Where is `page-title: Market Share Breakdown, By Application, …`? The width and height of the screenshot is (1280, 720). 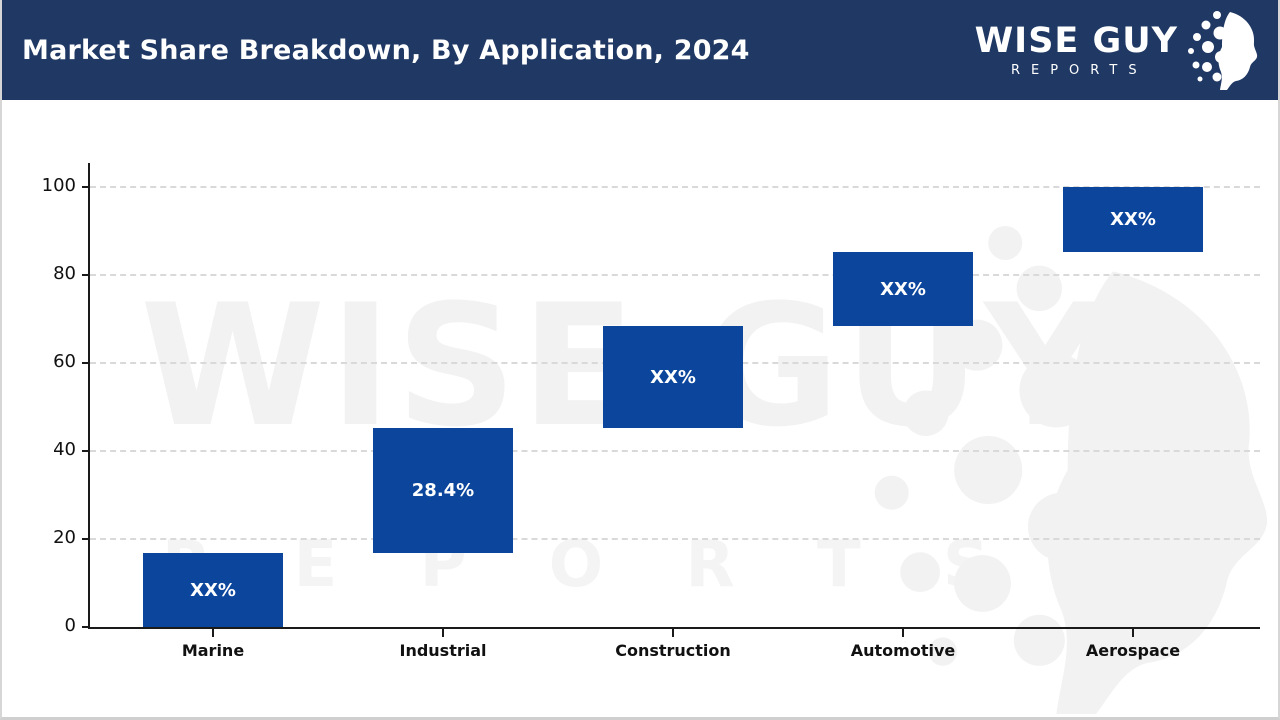 page-title: Market Share Breakdown, By Application, … is located at coordinates (386, 50).